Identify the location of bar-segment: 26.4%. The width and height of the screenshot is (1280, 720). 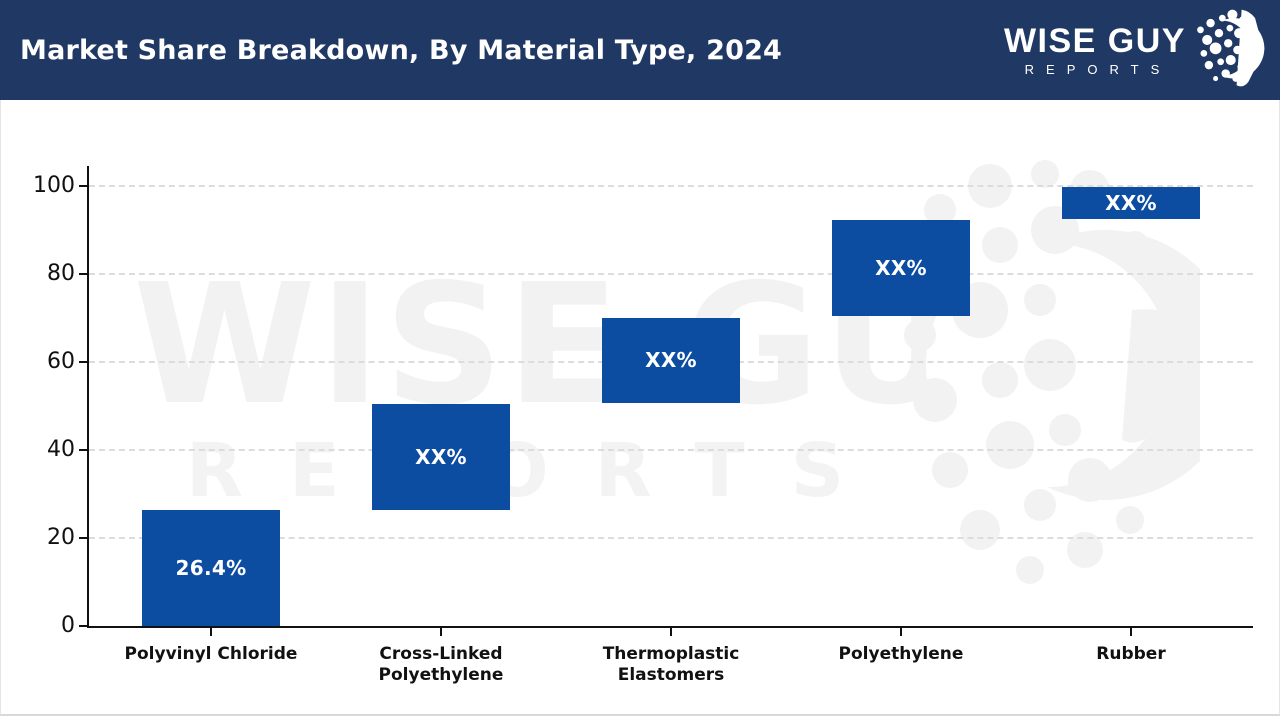
(211, 567).